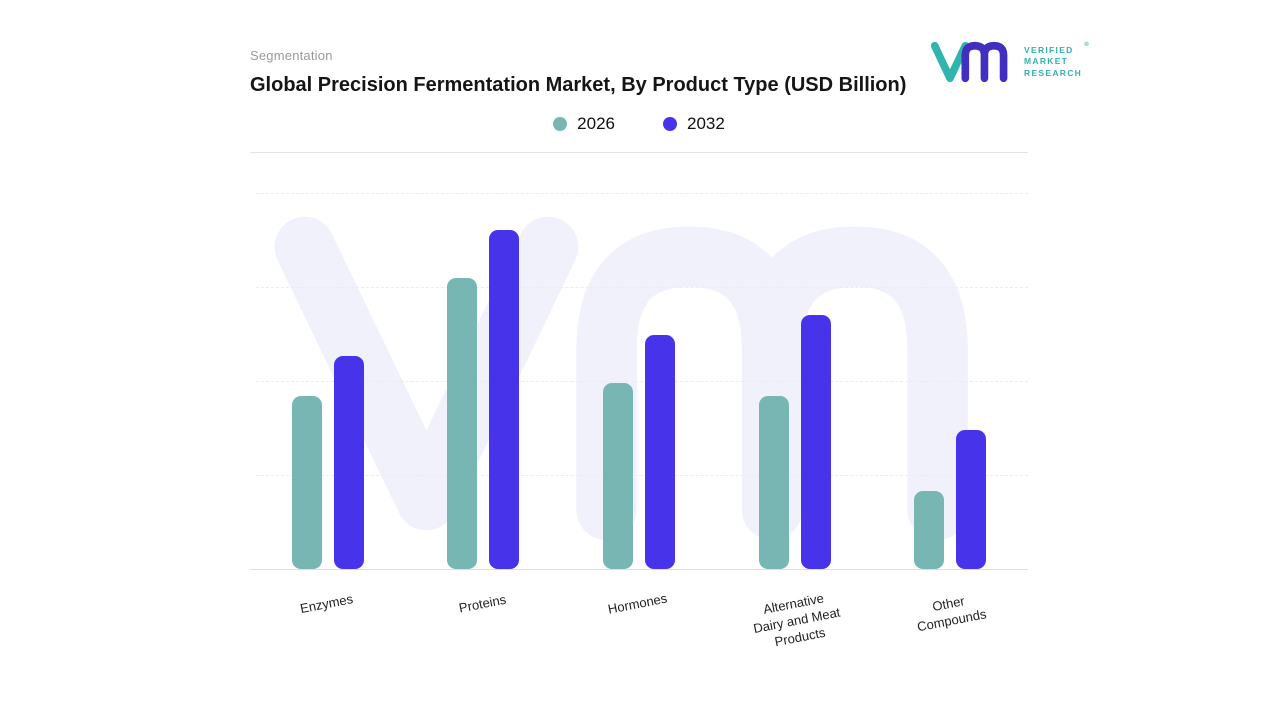 This screenshot has width=1280, height=720. Describe the element at coordinates (639, 124) in the screenshot. I see `chart-legend: 2026 2032` at that location.